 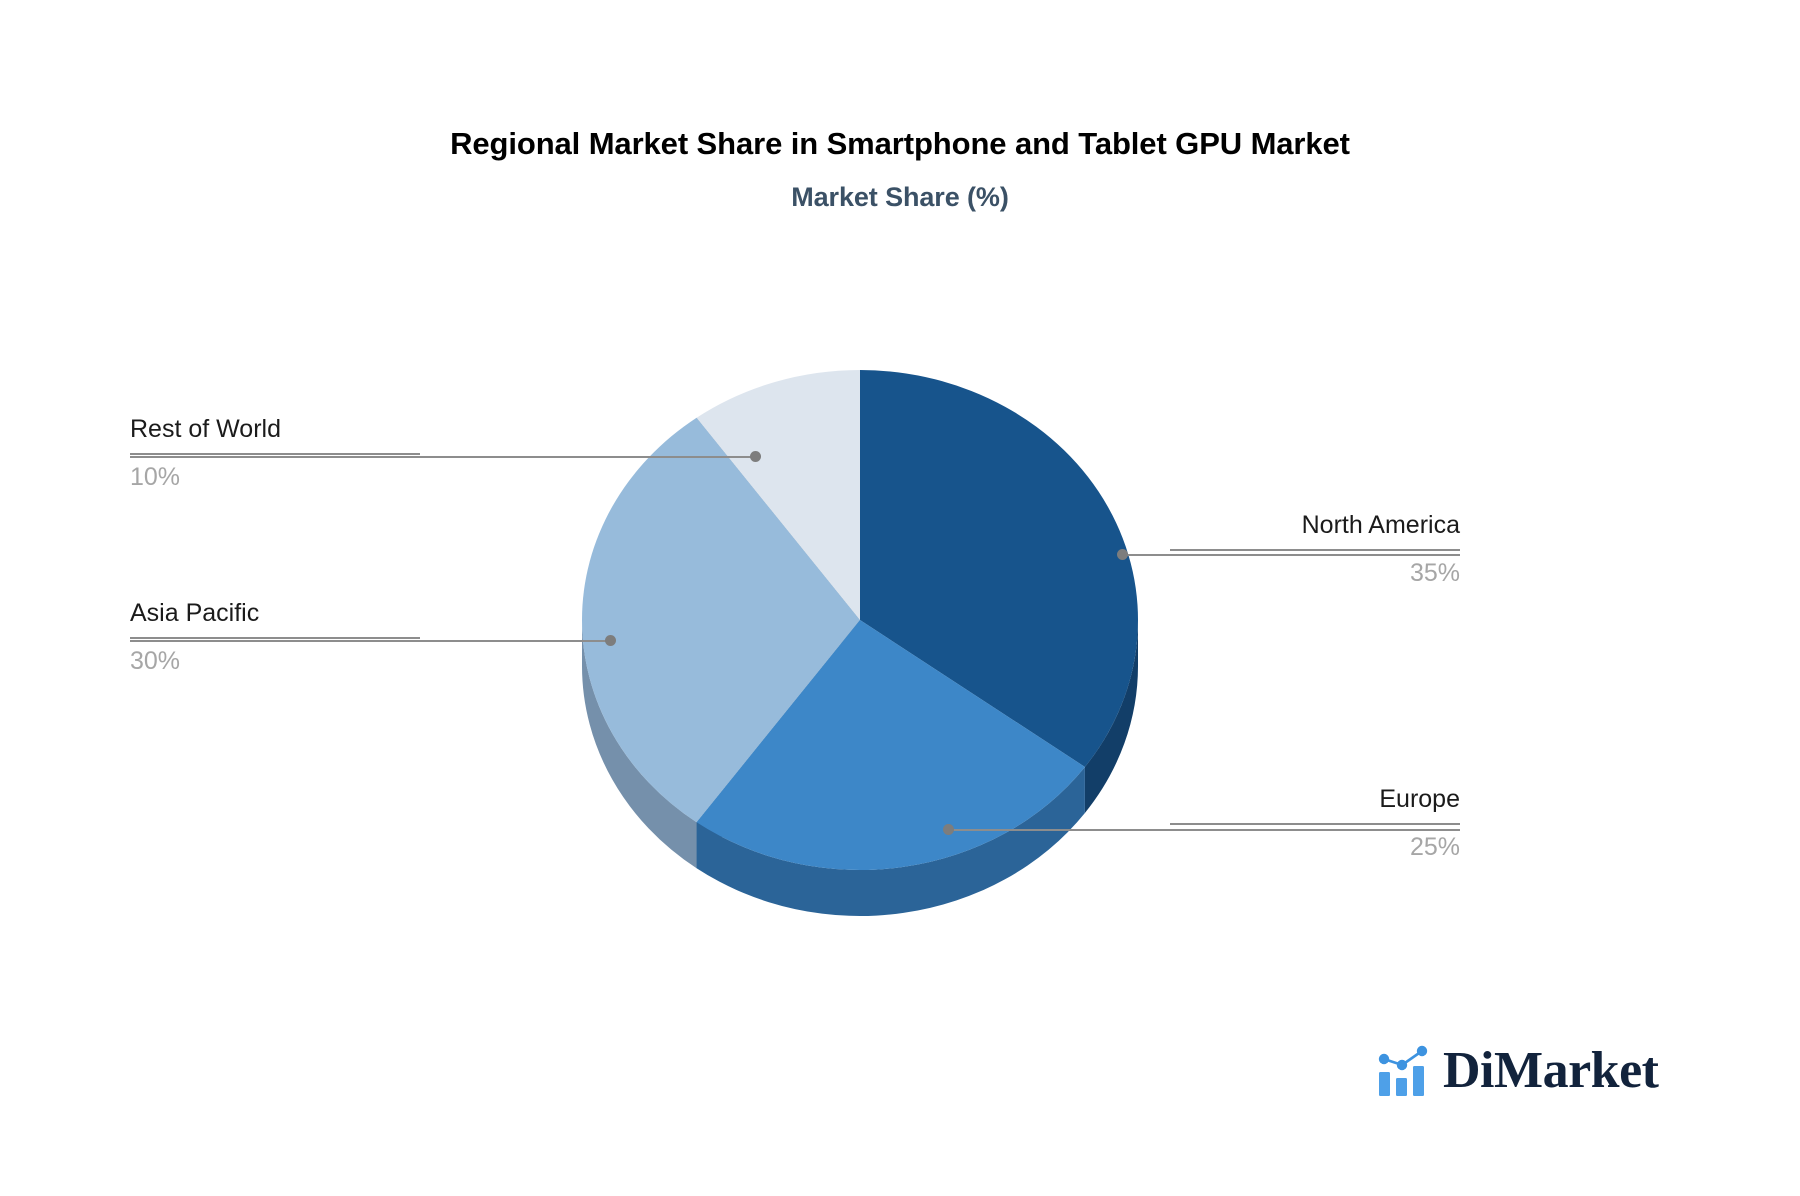 What do you see at coordinates (900, 196) in the screenshot?
I see `chart-subtitle: Market Share (%)` at bounding box center [900, 196].